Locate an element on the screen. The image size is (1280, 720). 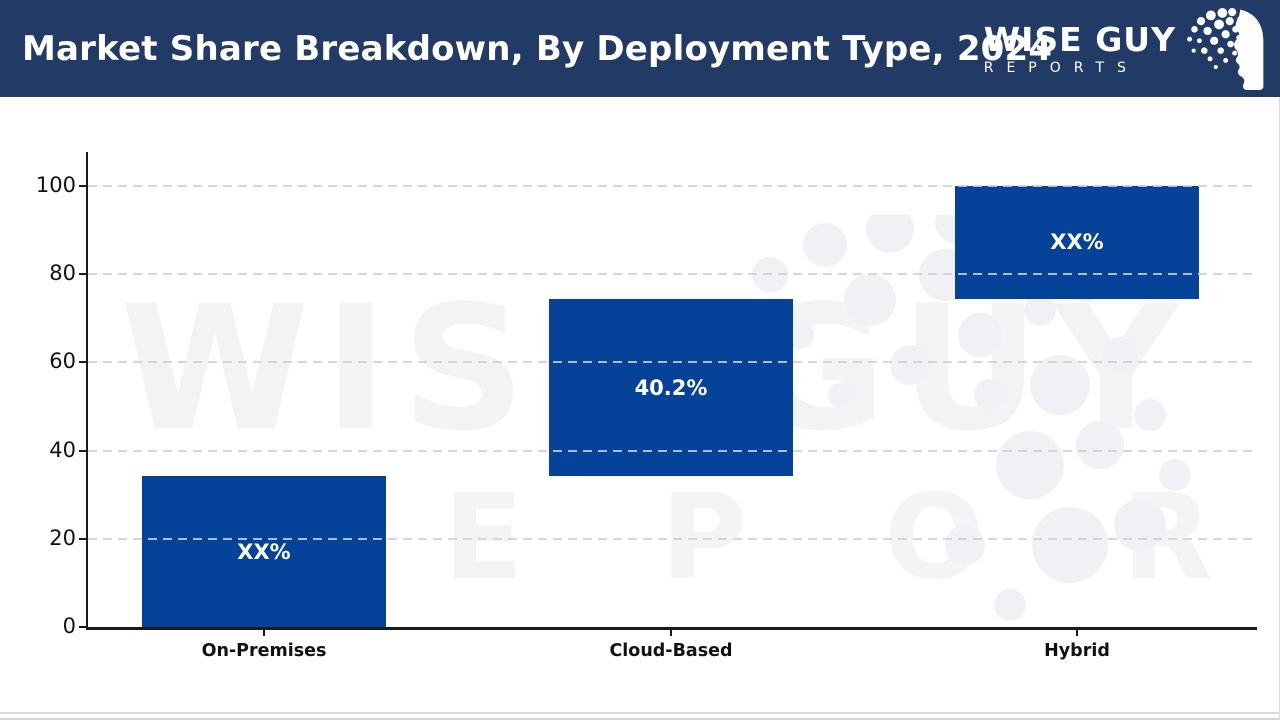
wiseguy-head-icon is located at coordinates (1225, 49).